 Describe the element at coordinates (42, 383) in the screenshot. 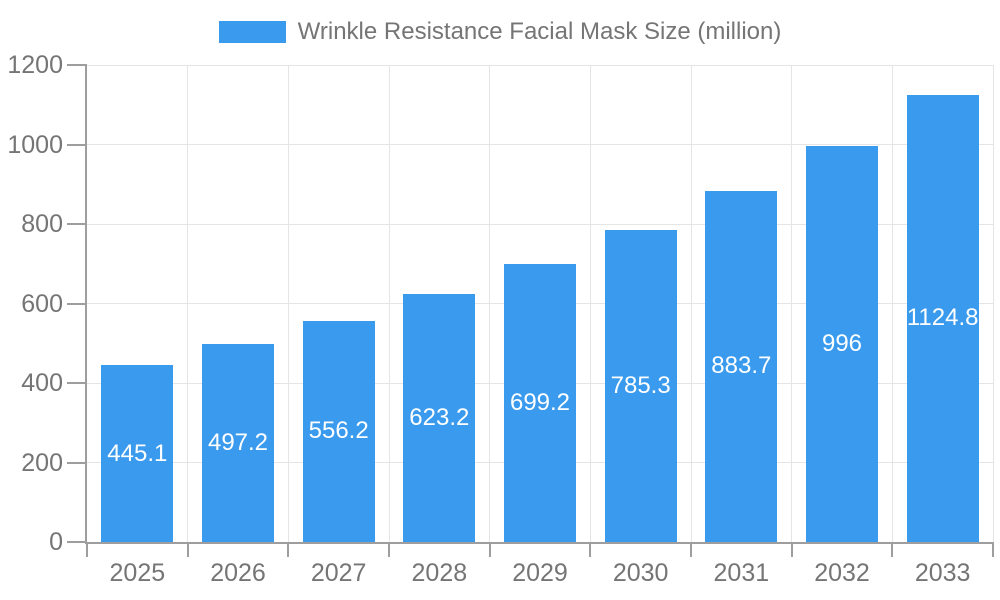

I see `y-tick-label: 400` at that location.